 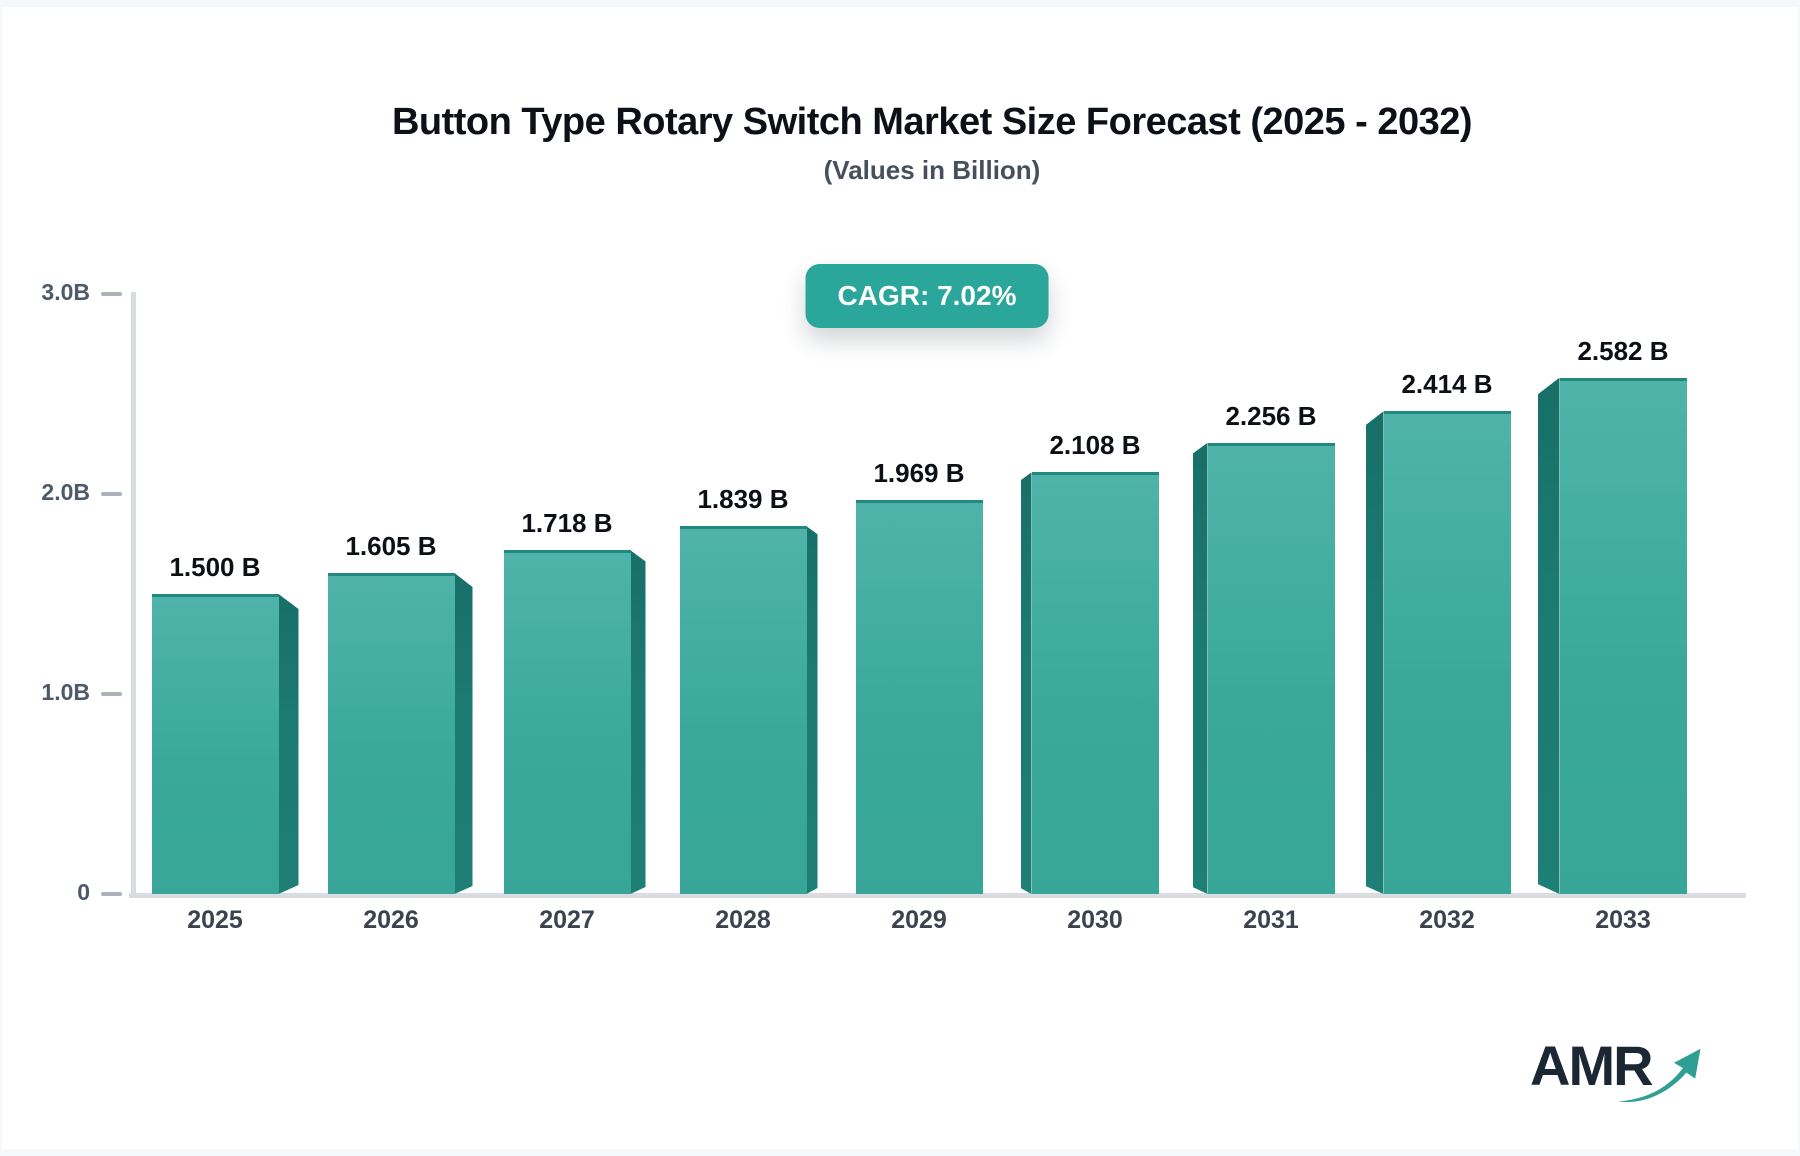 I want to click on y-tick-label: 0, so click(x=83, y=892).